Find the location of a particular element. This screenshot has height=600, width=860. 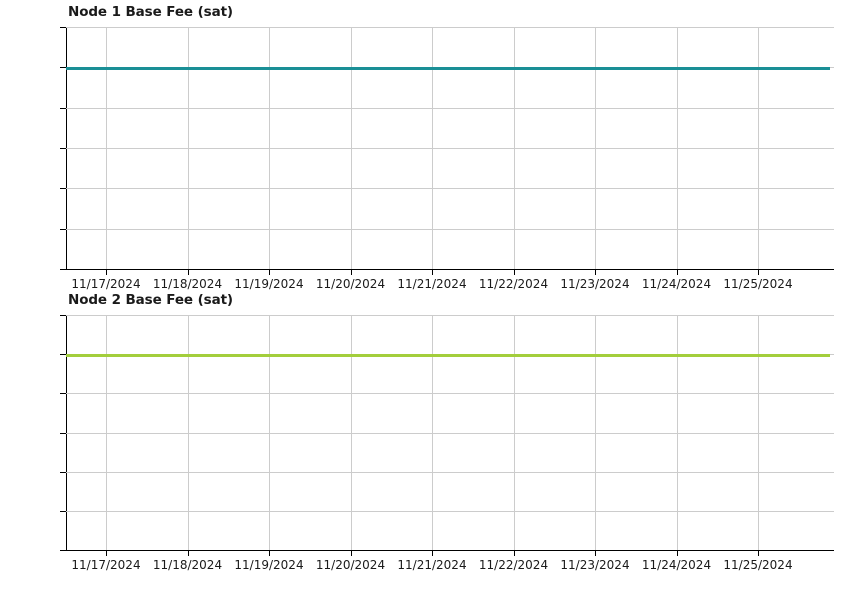

series-line-node-2-base-fee is located at coordinates (448, 356).